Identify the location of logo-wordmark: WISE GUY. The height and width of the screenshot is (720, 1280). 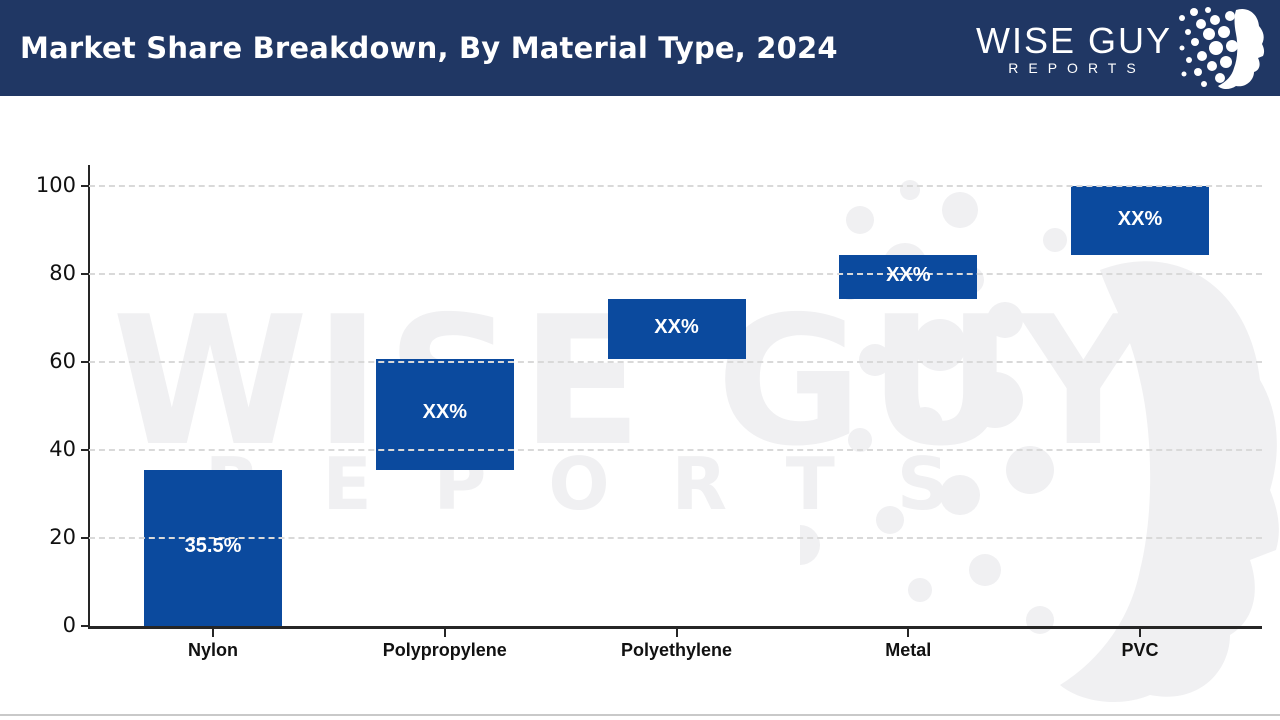
(1073, 40).